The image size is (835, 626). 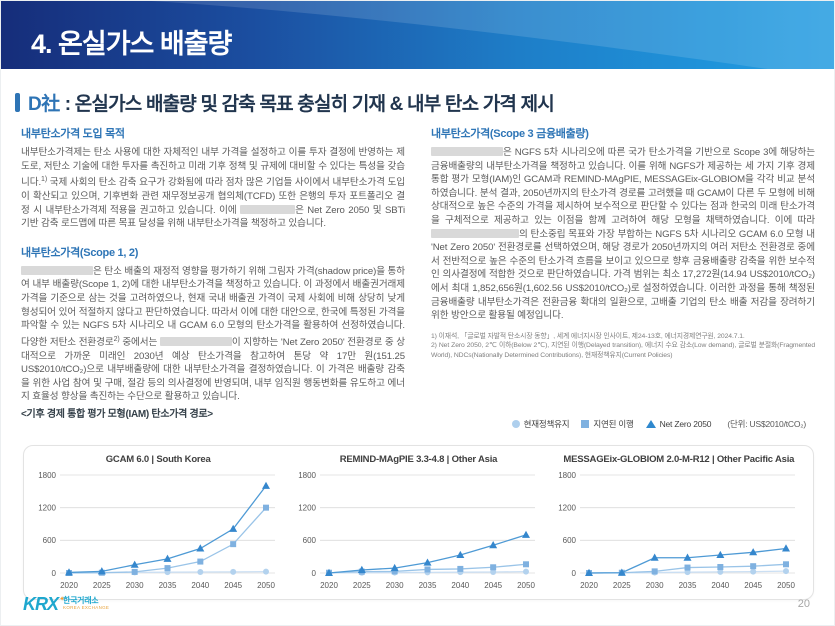 What do you see at coordinates (17, 102) in the screenshot?
I see `subtitle-accent-bar-icon` at bounding box center [17, 102].